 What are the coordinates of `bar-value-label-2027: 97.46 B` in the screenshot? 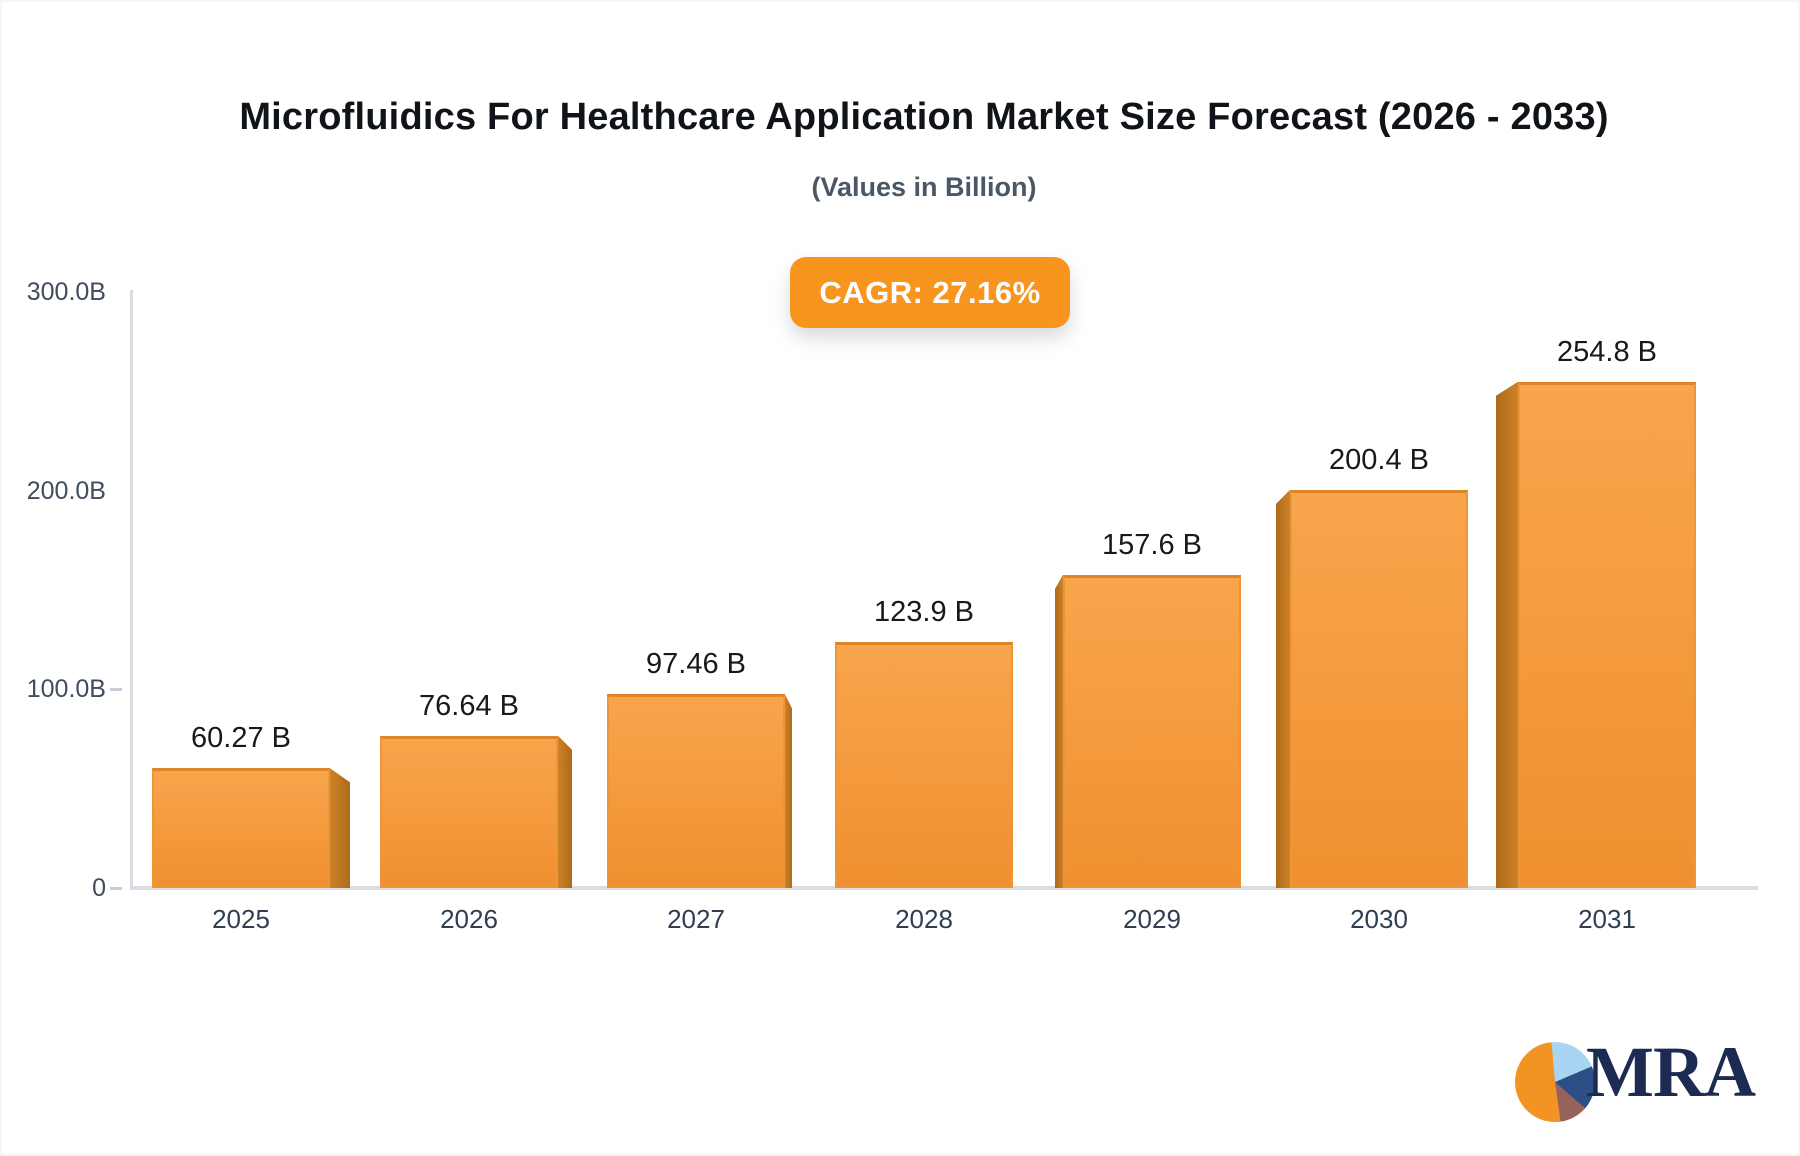 It's located at (696, 664).